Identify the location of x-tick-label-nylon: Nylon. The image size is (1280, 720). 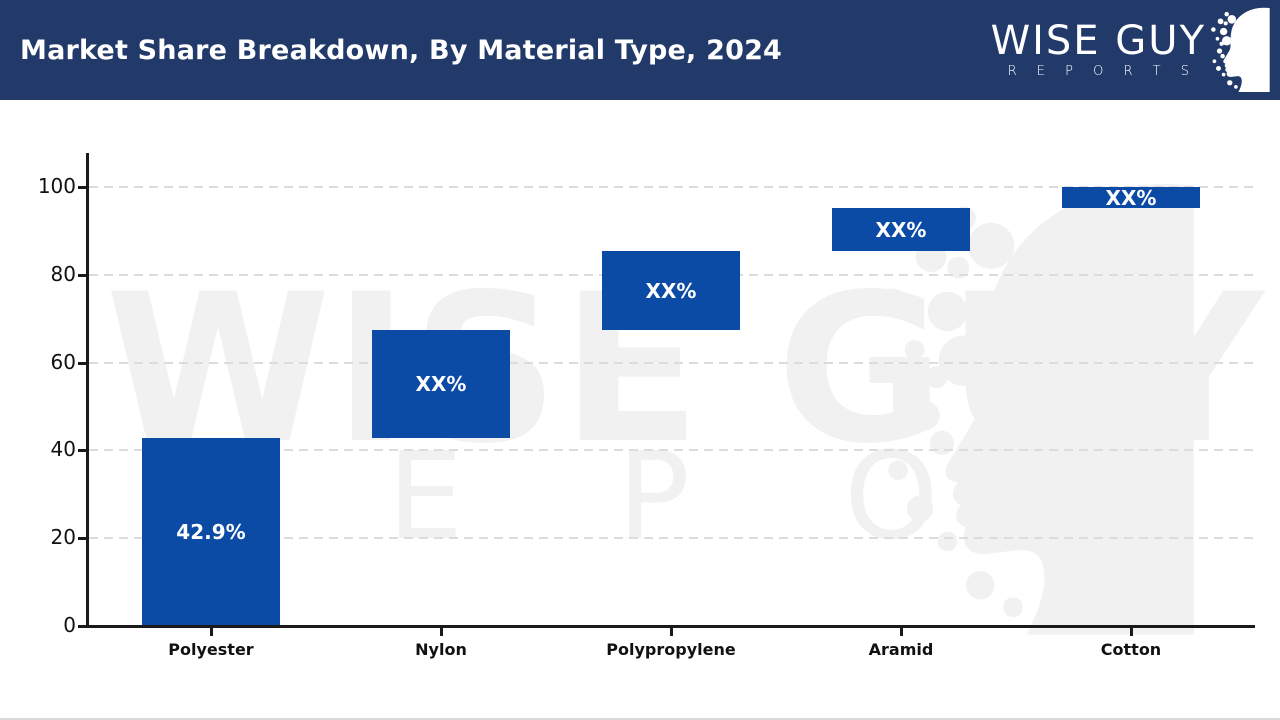
(441, 649).